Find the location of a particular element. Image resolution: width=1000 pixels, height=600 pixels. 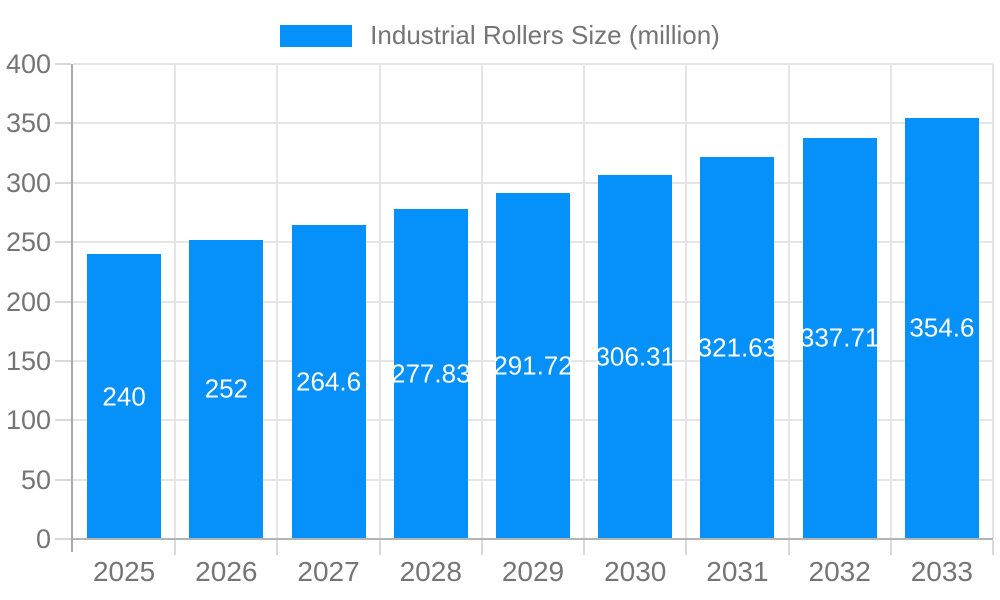

bar-value-label: 252 is located at coordinates (226, 388).